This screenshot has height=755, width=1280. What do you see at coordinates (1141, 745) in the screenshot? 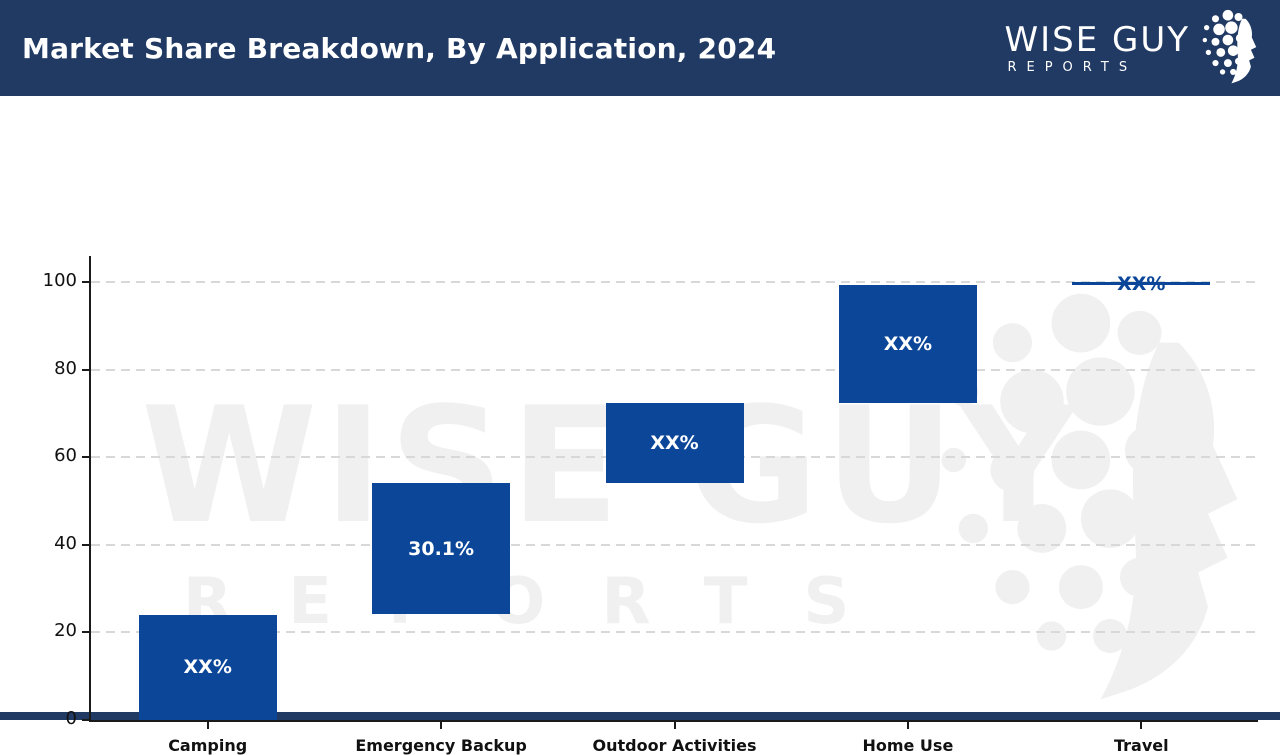
I see `x-axis-category-label: Travel` at bounding box center [1141, 745].